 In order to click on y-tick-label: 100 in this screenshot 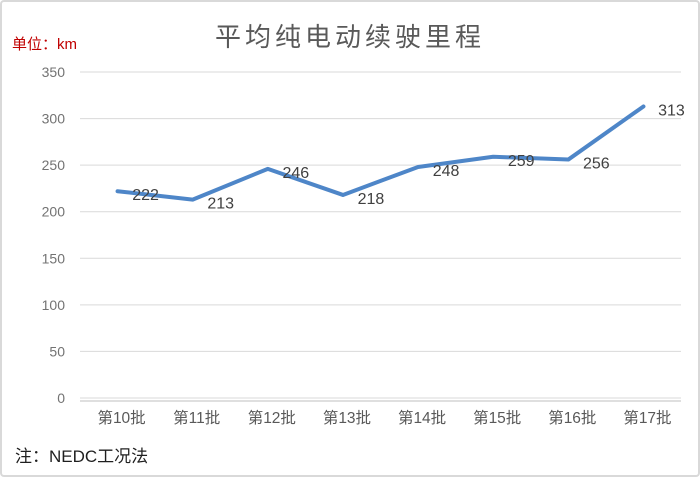, I will do `click(54, 305)`.